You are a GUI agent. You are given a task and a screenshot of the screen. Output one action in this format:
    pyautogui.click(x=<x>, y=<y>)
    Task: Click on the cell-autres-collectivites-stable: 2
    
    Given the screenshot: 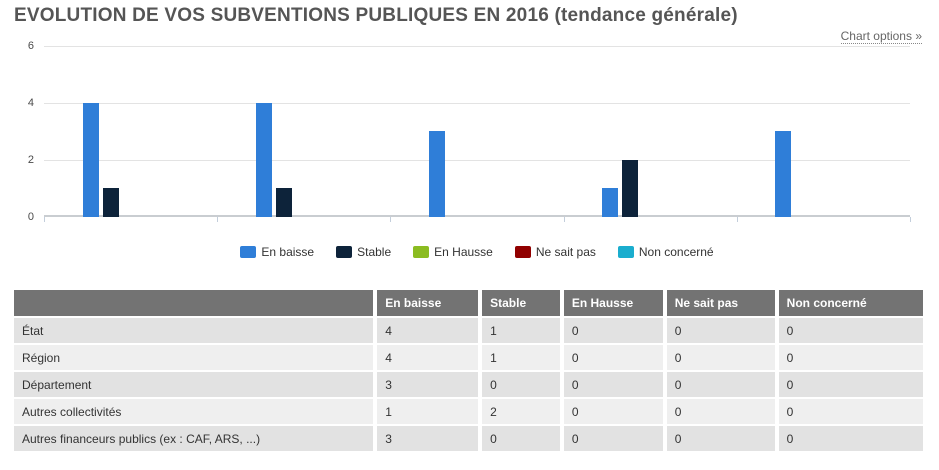 What is the action you would take?
    pyautogui.click(x=521, y=411)
    